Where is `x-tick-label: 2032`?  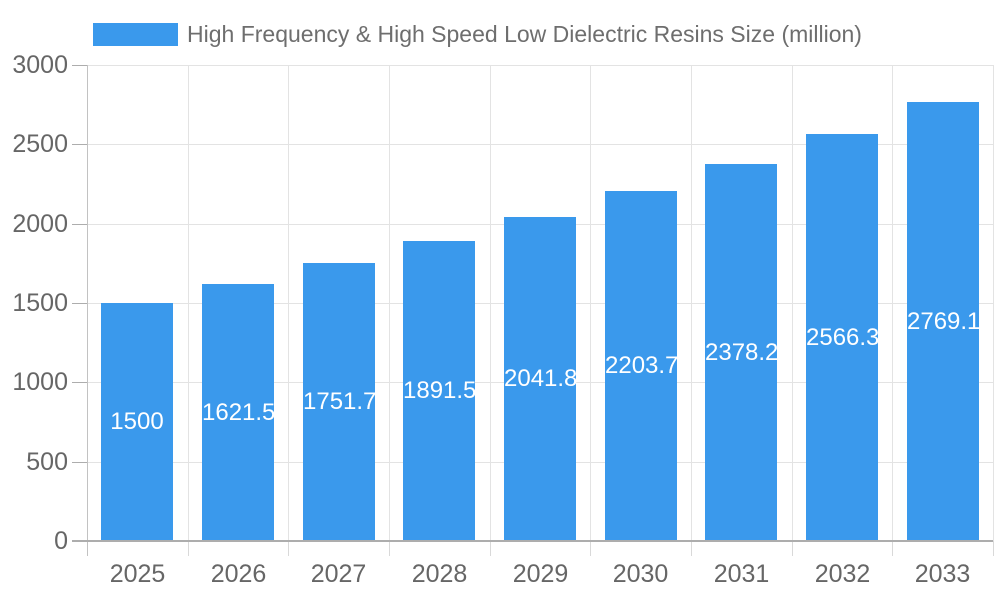
x-tick-label: 2032 is located at coordinates (842, 574).